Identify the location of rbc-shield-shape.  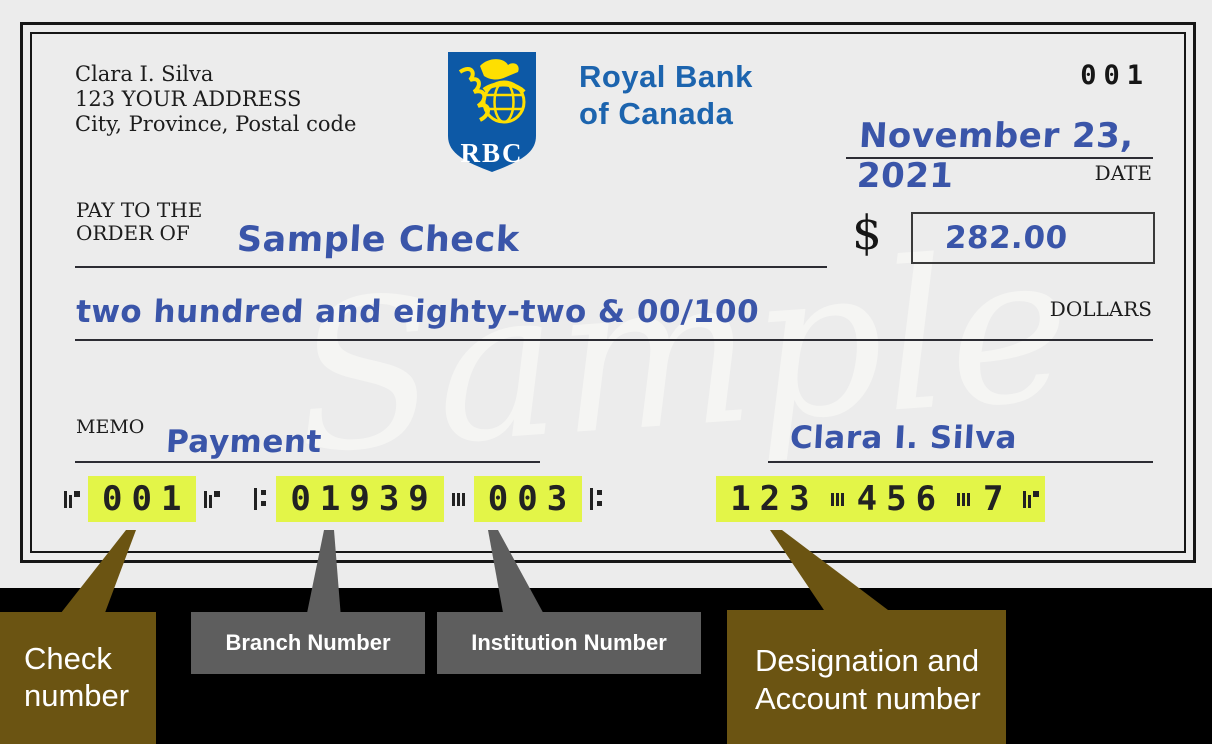
(492, 112).